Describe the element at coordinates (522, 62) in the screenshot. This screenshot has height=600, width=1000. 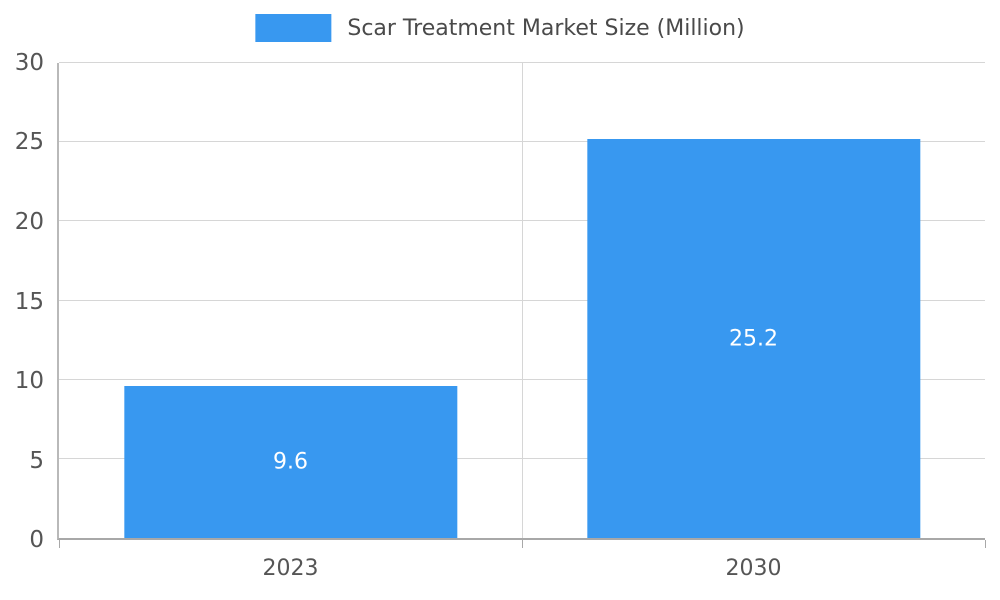
I see `h-gridline` at that location.